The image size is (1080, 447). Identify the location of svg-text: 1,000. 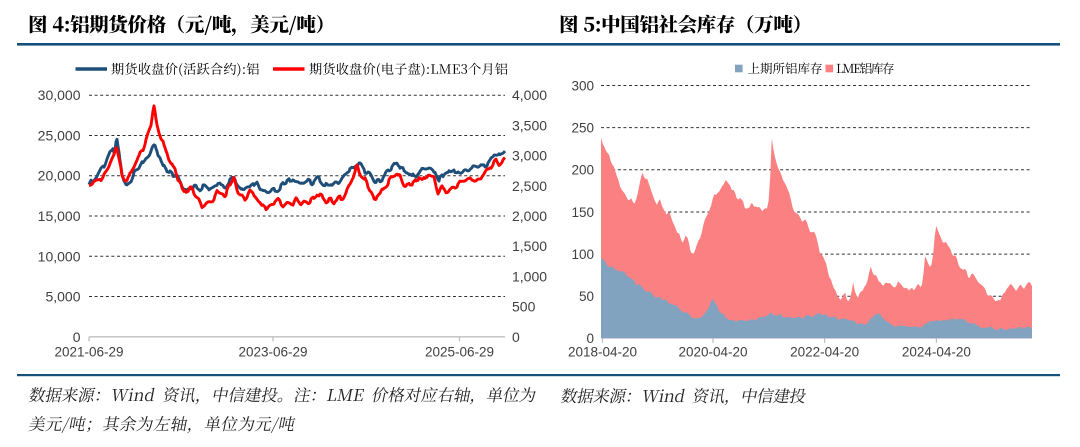
(529, 276).